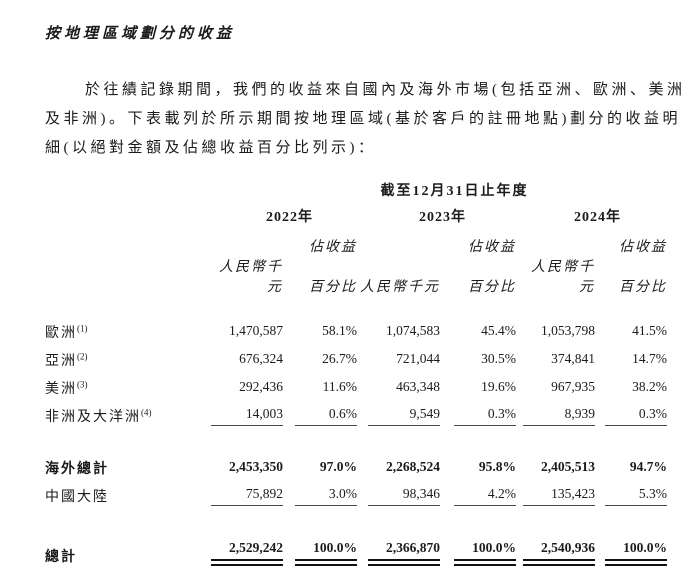 The width and height of the screenshot is (685, 570). What do you see at coordinates (418, 386) in the screenshot?
I see `value-2023-amount: 463,348` at bounding box center [418, 386].